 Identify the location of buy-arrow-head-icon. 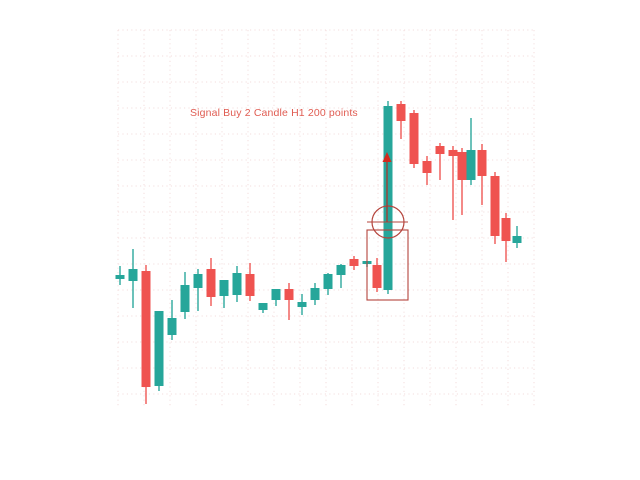
(387, 157).